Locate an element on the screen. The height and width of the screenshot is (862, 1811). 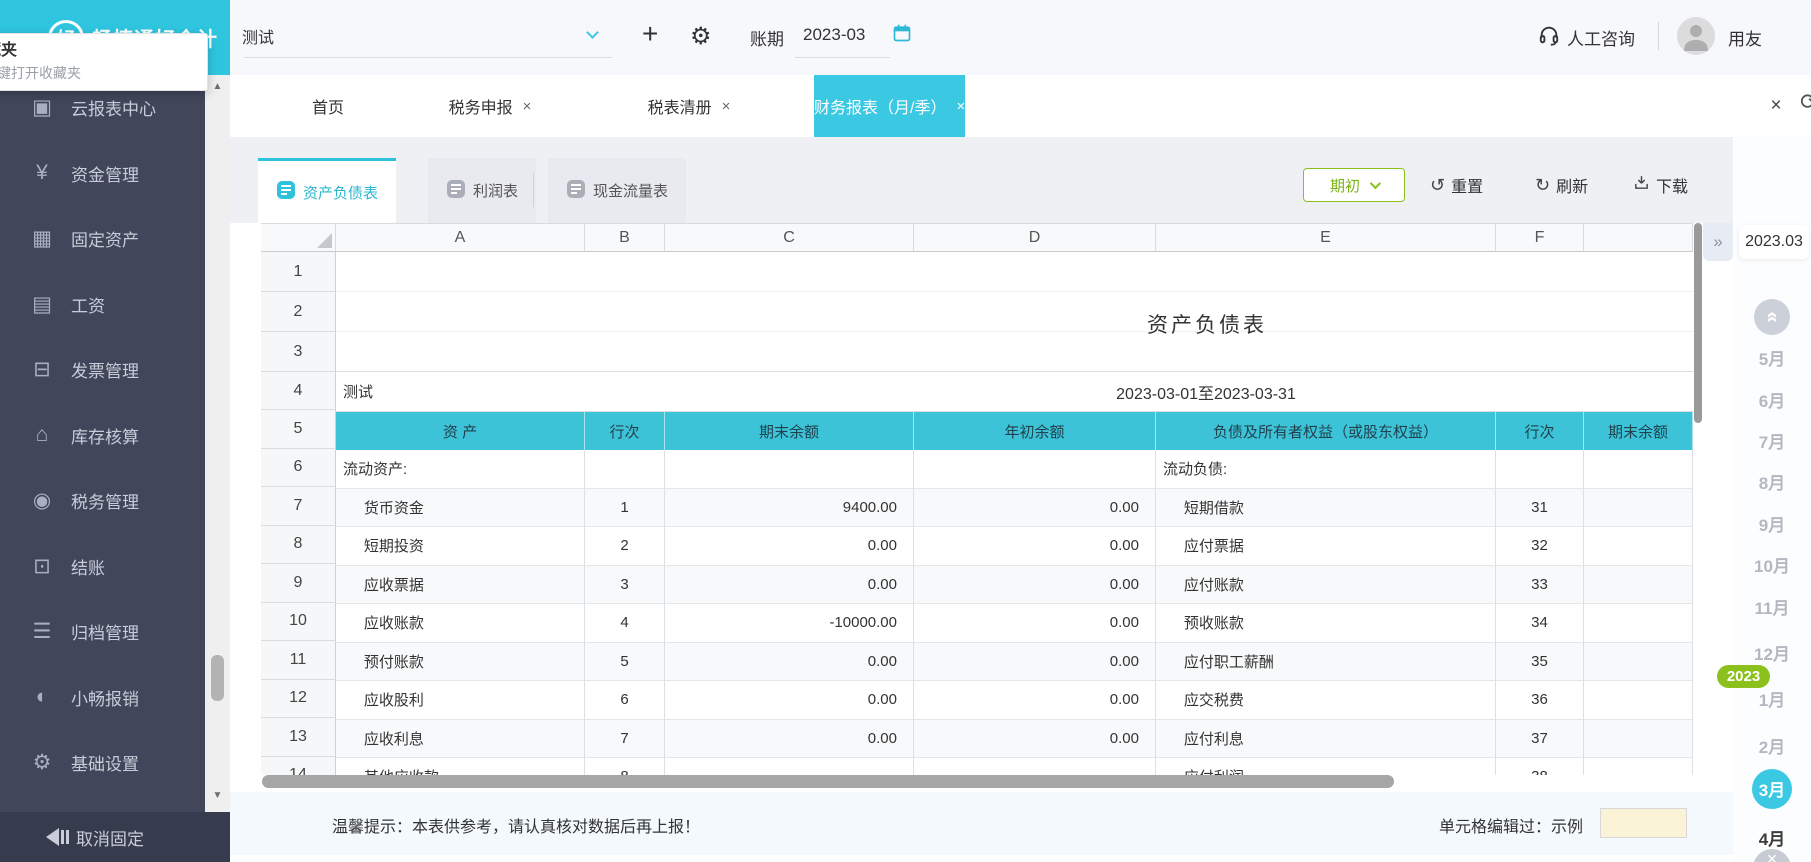
sidebar-item: ▦ 固定资产 is located at coordinates (102, 239).